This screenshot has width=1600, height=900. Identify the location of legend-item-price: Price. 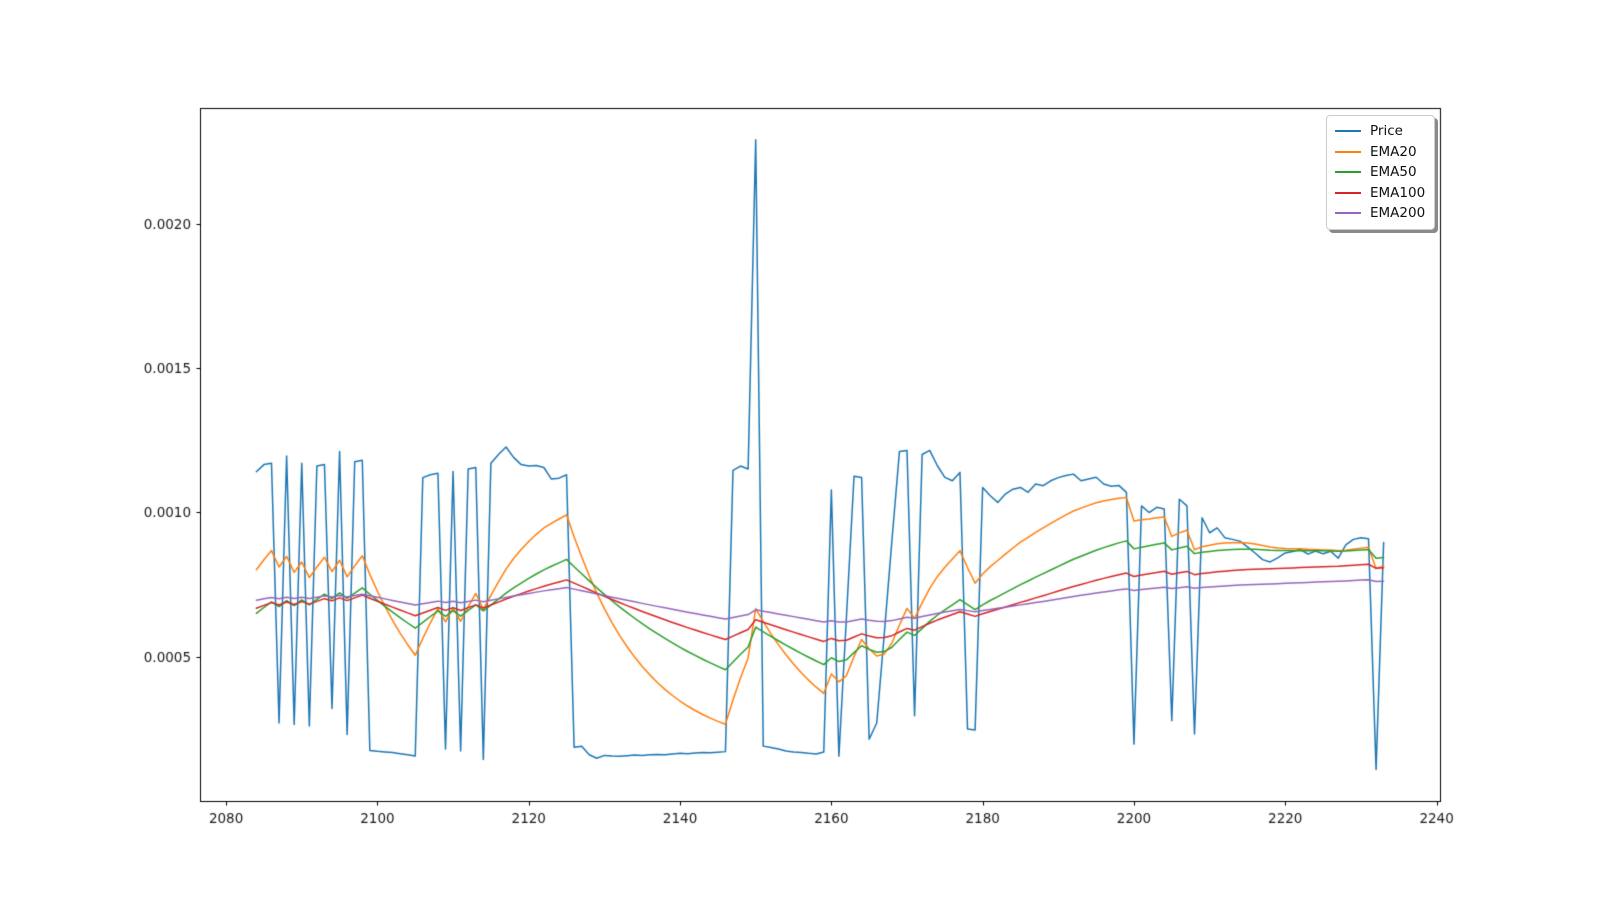
(1380, 131).